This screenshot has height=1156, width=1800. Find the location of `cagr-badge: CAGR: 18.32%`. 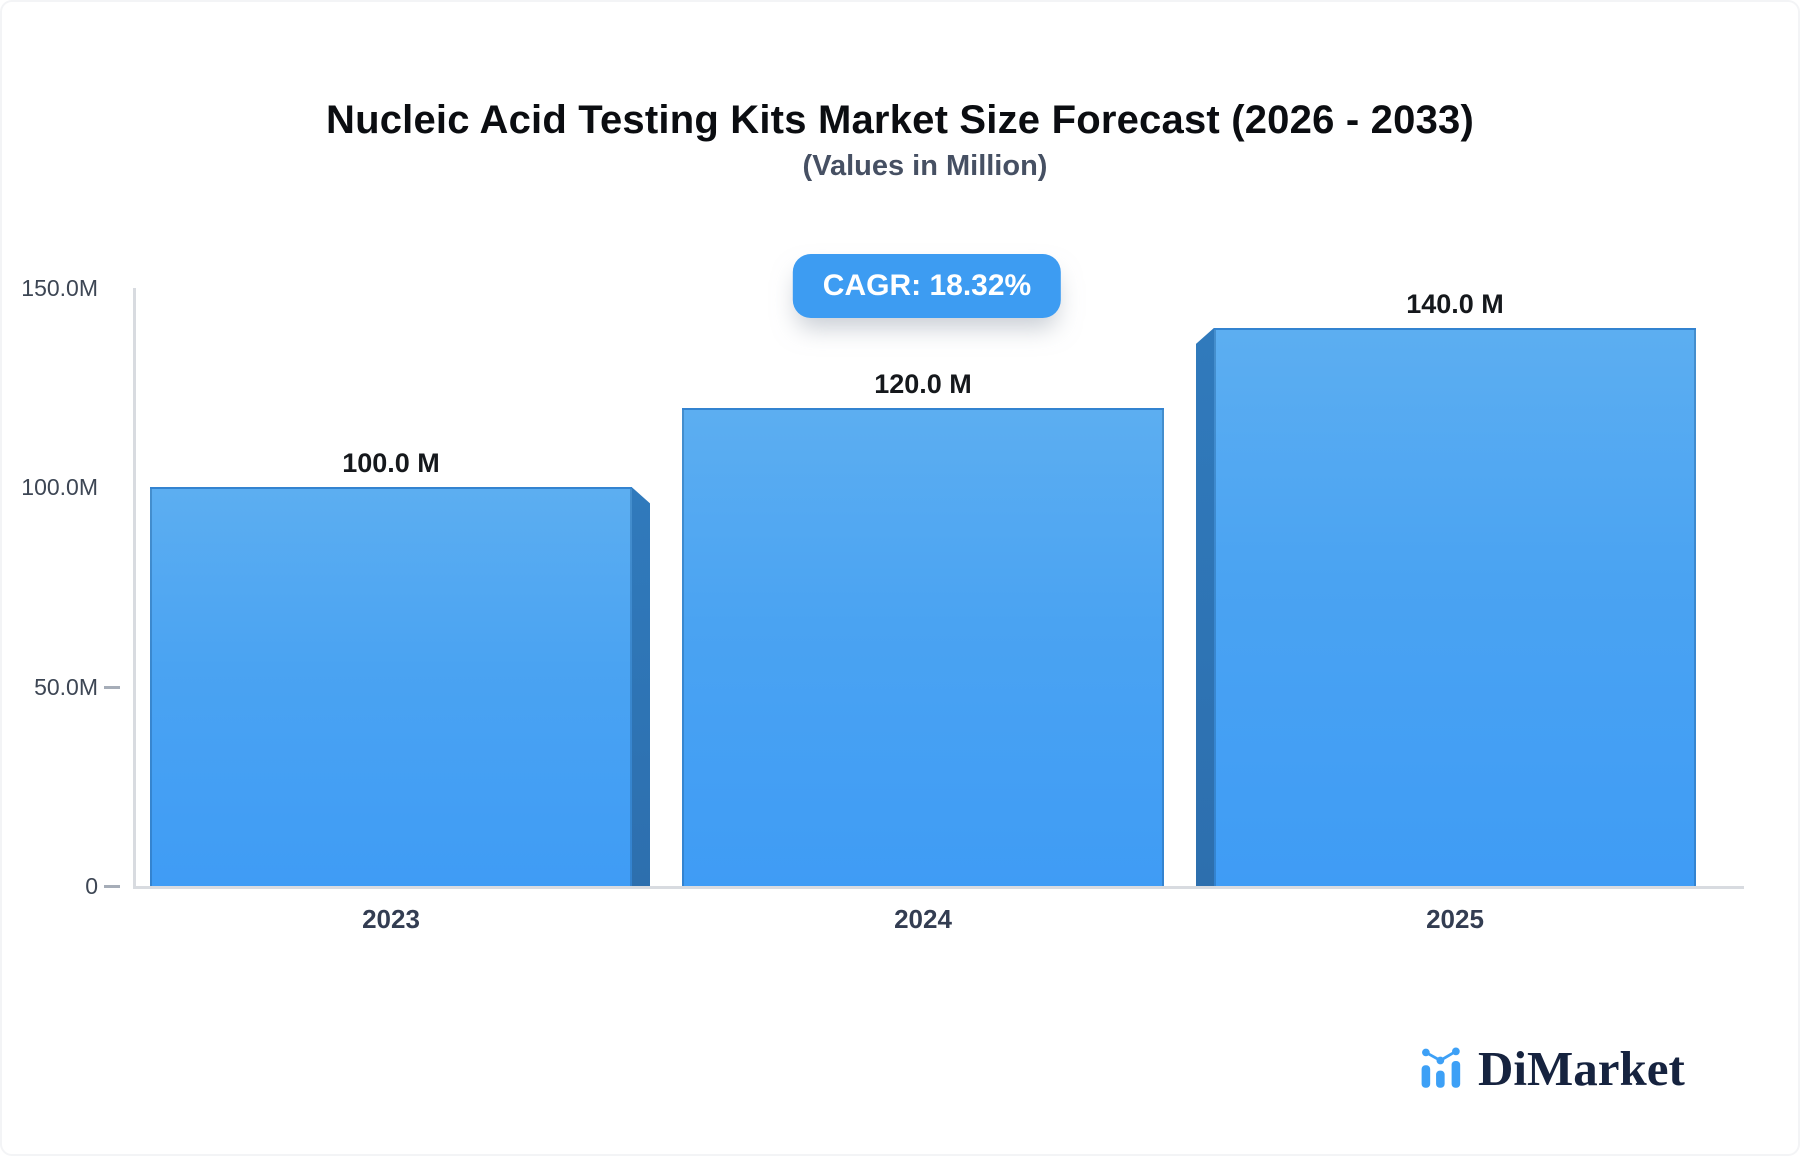

cagr-badge: CAGR: 18.32% is located at coordinates (927, 286).